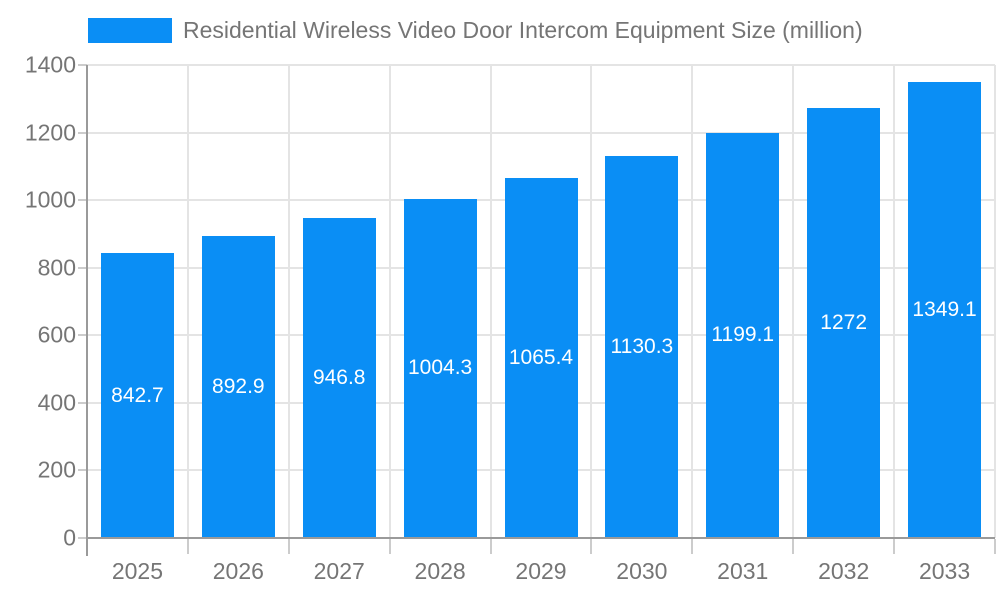 Image resolution: width=1000 pixels, height=600 pixels. I want to click on bar-2031, so click(743, 335).